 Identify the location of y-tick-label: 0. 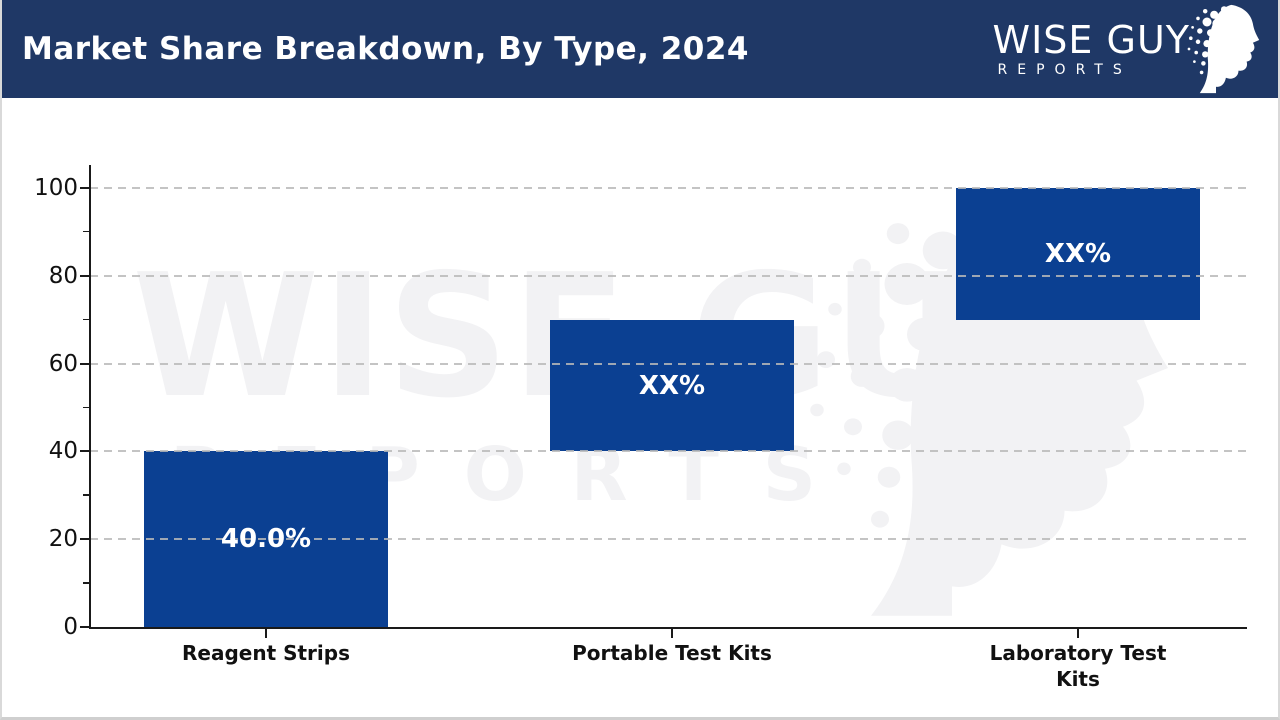
(70, 627).